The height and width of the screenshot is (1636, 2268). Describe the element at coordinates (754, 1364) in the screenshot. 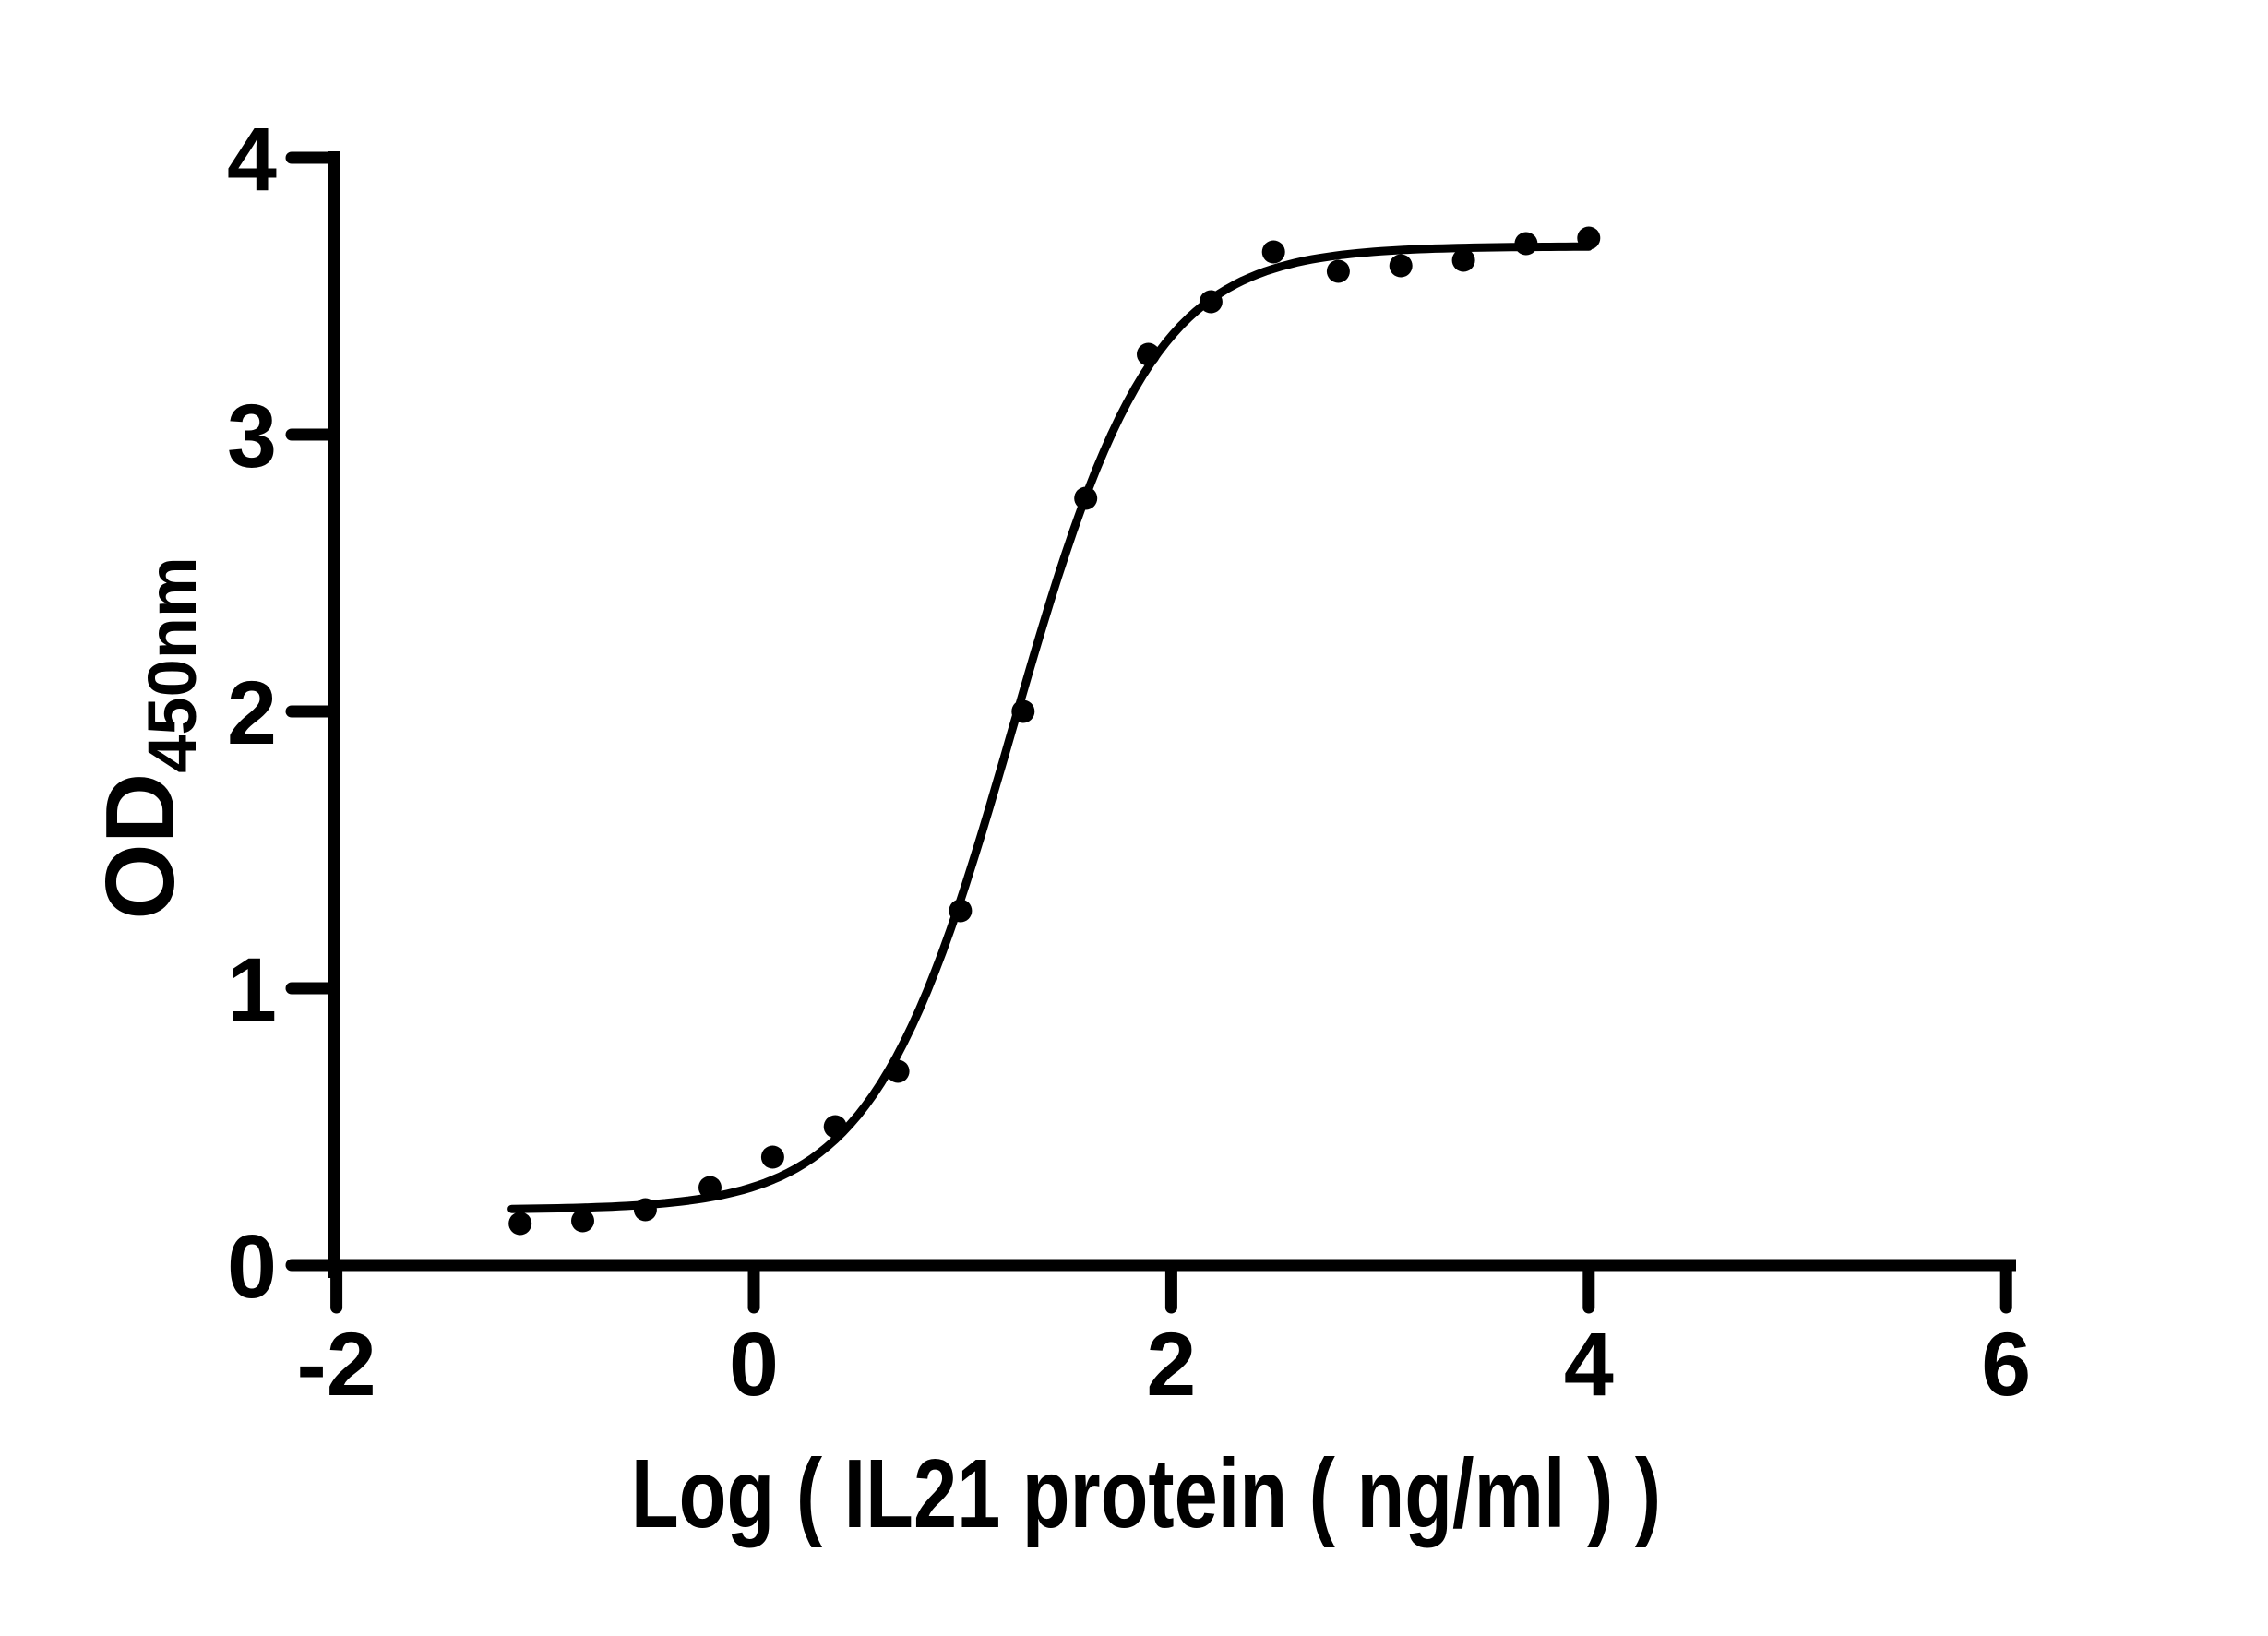

I see `x-tick-label: 0` at that location.